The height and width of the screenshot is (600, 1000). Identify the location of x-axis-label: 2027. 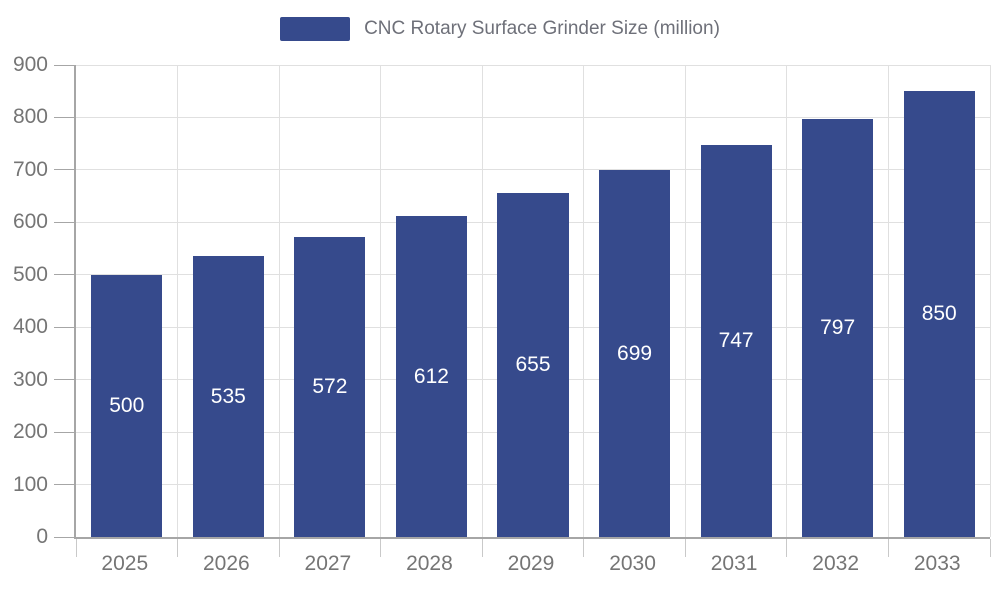
(328, 563).